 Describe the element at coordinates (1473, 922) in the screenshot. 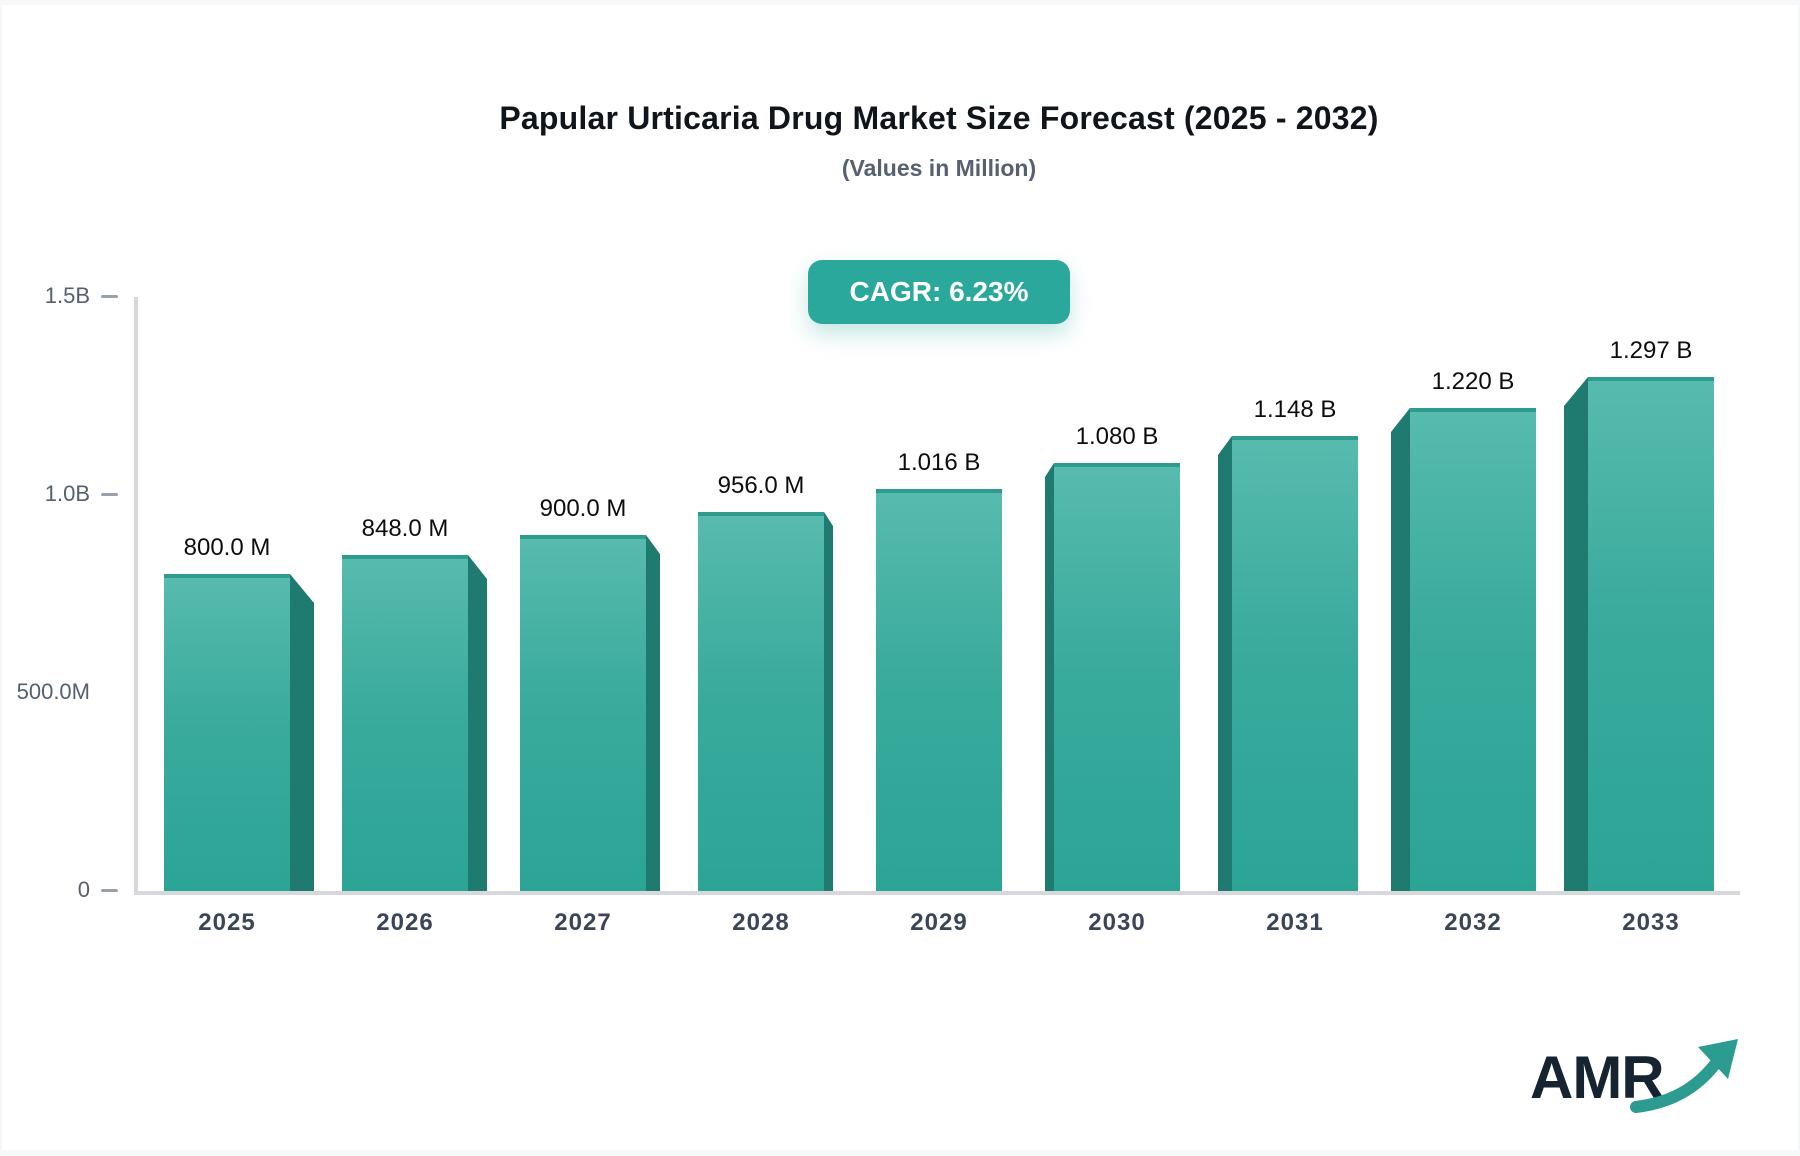

I see `x-axis-label-2032: 2032` at that location.